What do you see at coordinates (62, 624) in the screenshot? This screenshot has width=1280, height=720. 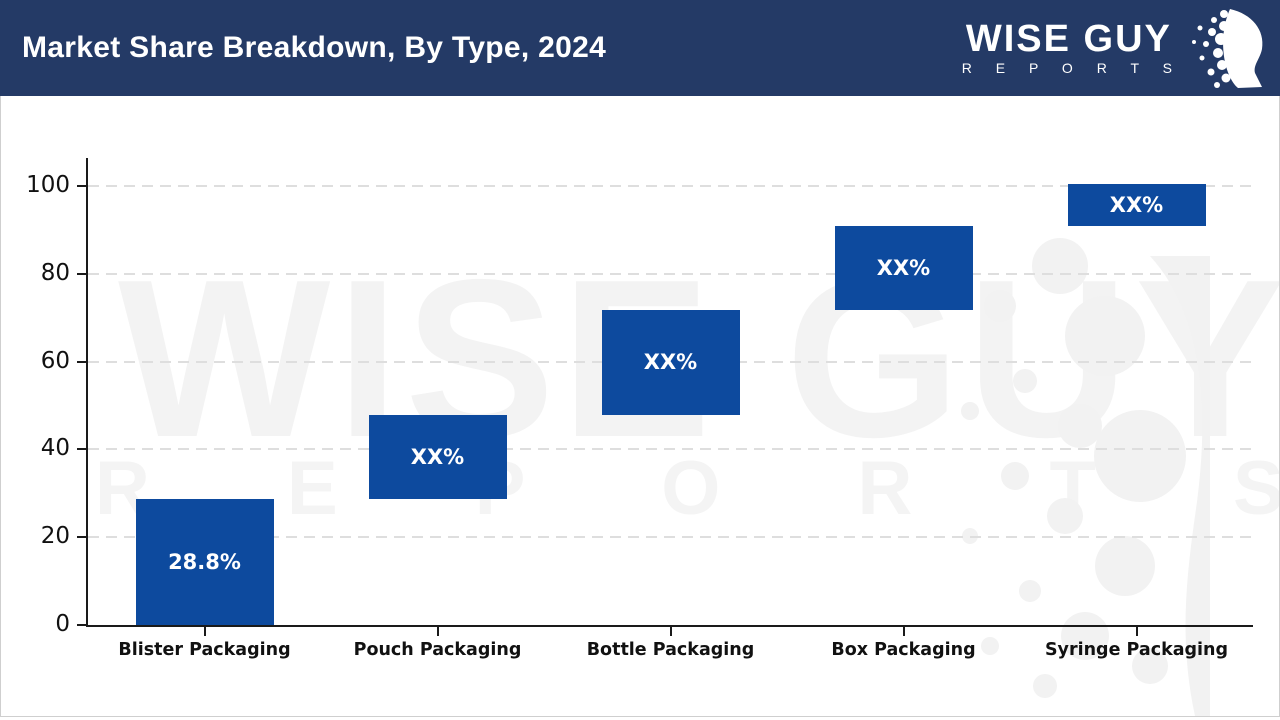 I see `y-tick-label-0: 0` at bounding box center [62, 624].